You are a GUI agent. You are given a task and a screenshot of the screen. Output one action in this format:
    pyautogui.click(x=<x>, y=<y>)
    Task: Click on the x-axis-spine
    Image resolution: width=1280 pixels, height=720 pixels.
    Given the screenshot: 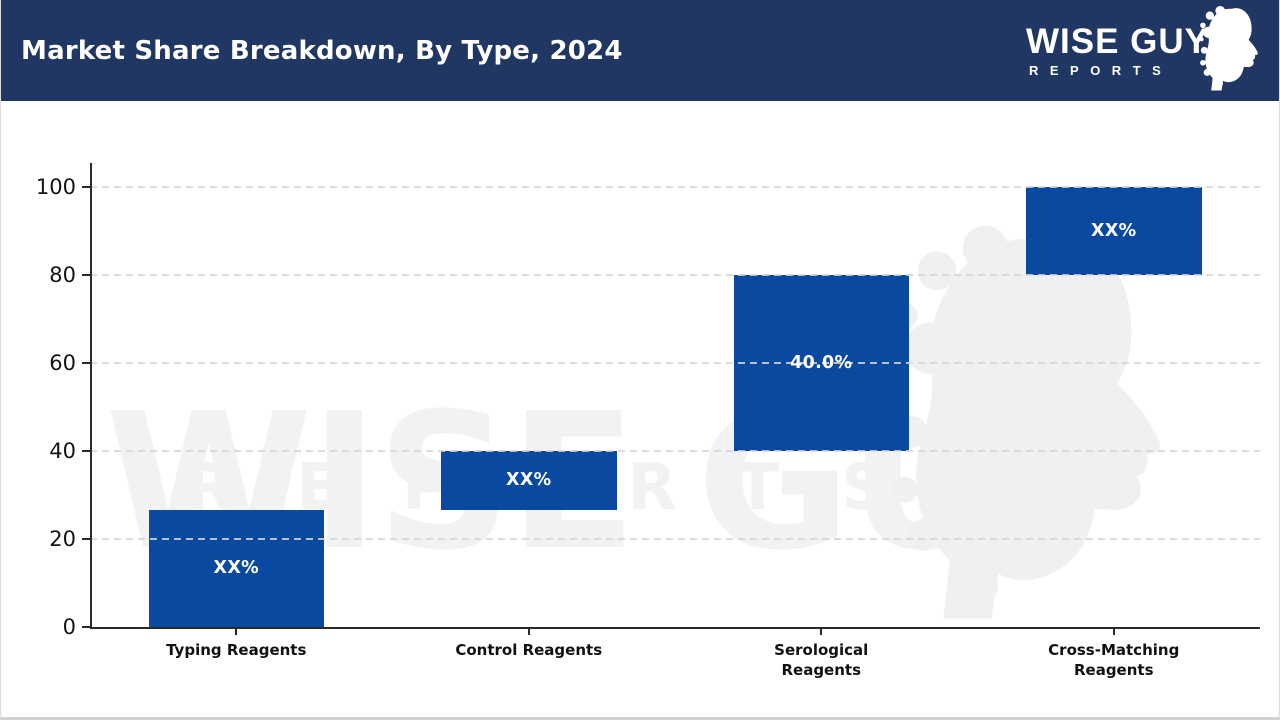 What is the action you would take?
    pyautogui.click(x=675, y=628)
    